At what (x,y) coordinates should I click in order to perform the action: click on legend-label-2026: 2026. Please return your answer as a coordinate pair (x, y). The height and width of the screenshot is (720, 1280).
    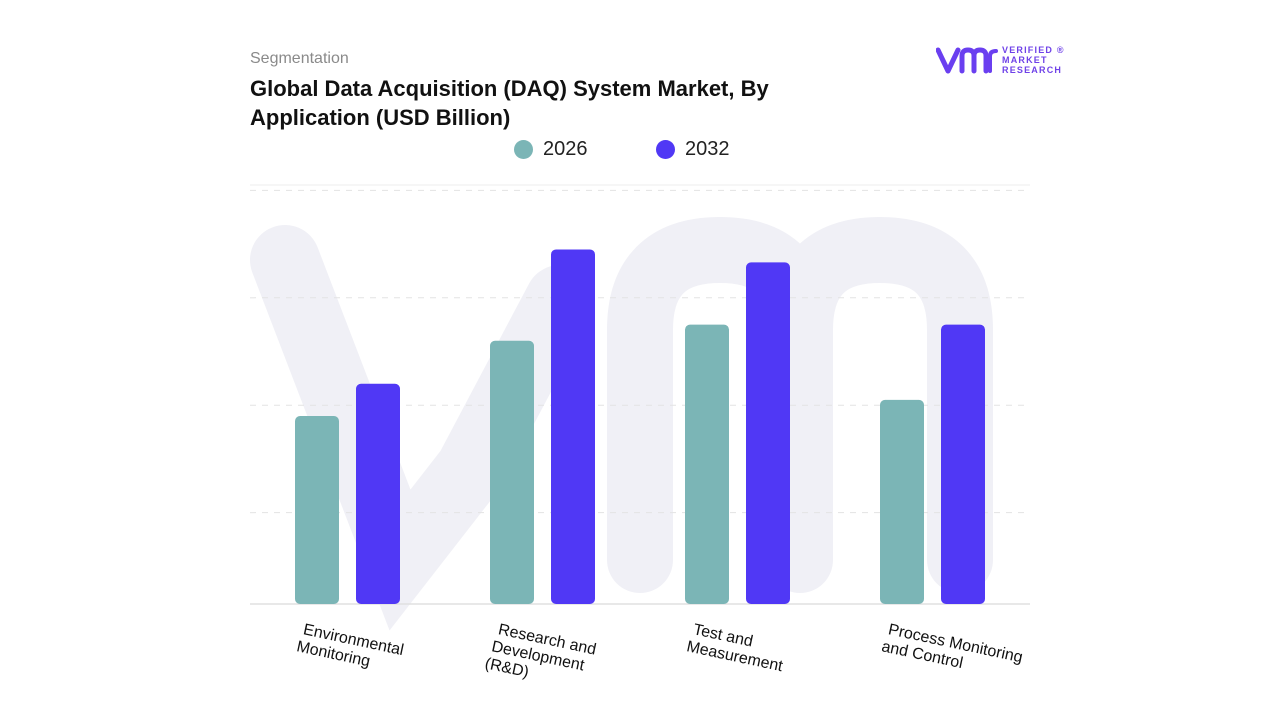
    Looking at the image, I should click on (565, 148).